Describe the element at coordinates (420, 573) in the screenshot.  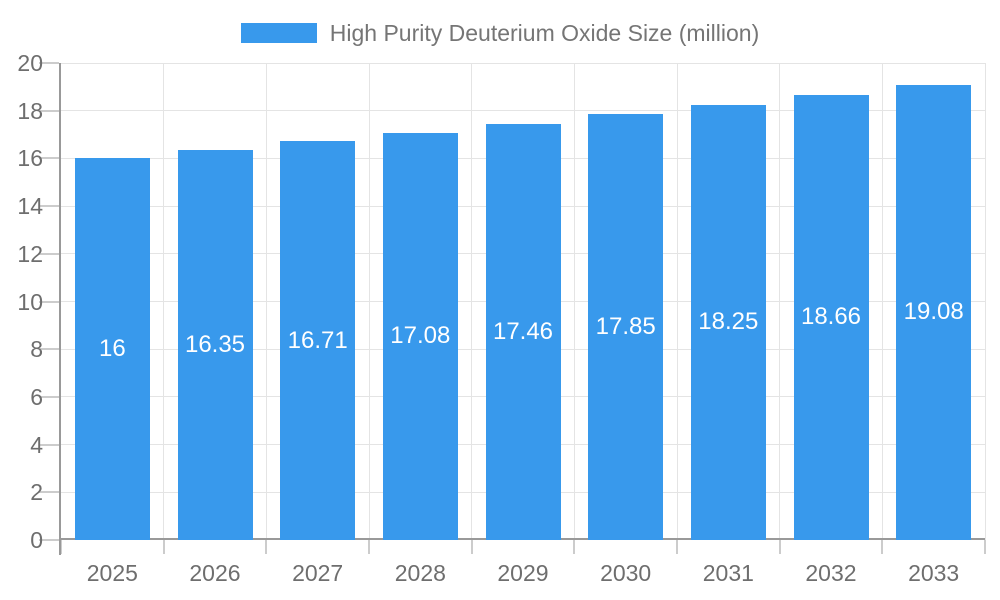
I see `x-axis-tick-label: 2028` at that location.